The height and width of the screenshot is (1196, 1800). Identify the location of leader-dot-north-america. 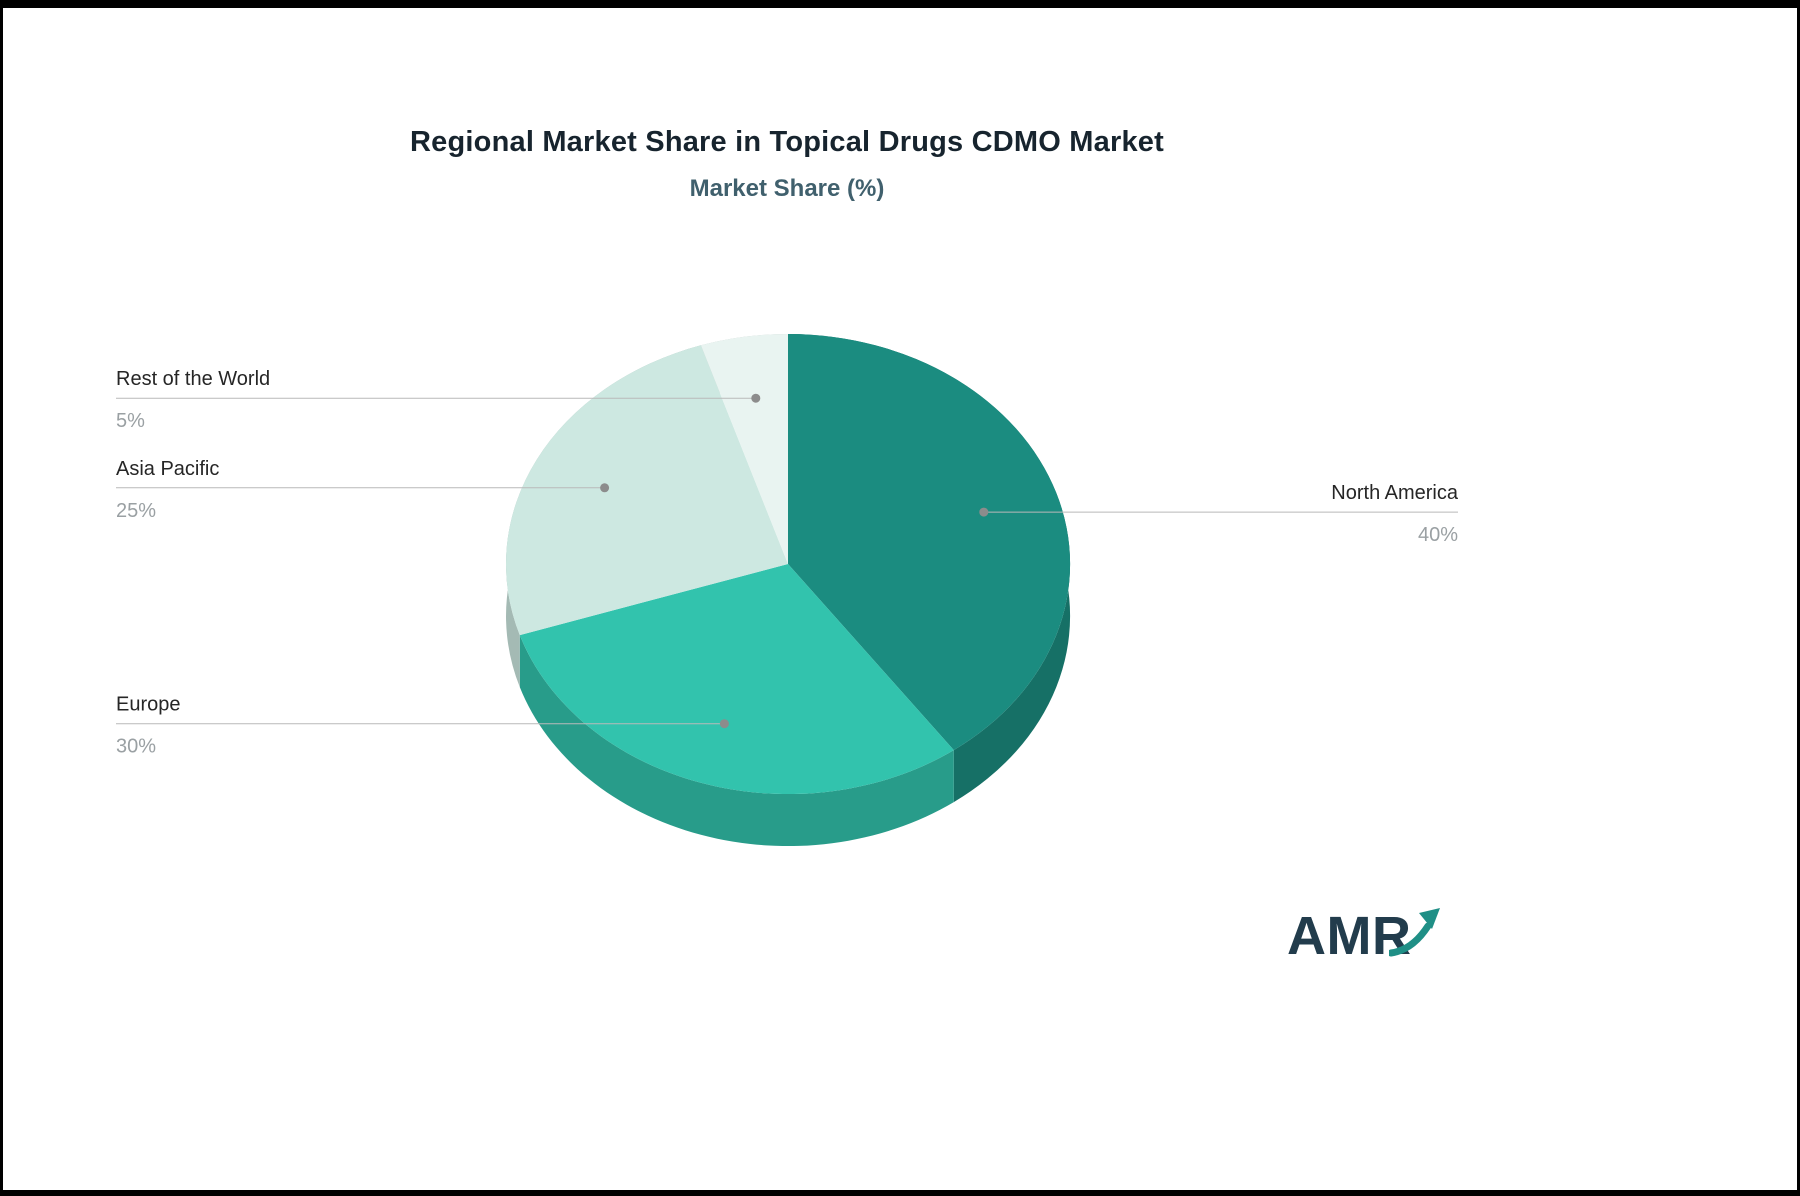
(984, 512).